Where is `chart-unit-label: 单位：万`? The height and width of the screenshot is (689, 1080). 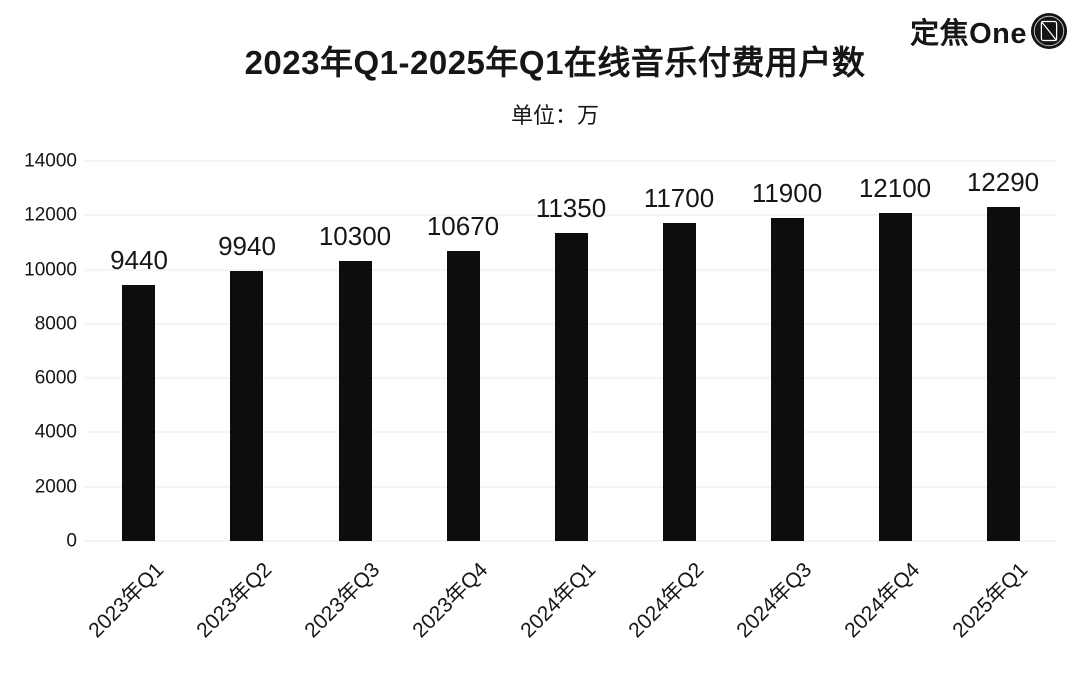 chart-unit-label: 单位：万 is located at coordinates (554, 115).